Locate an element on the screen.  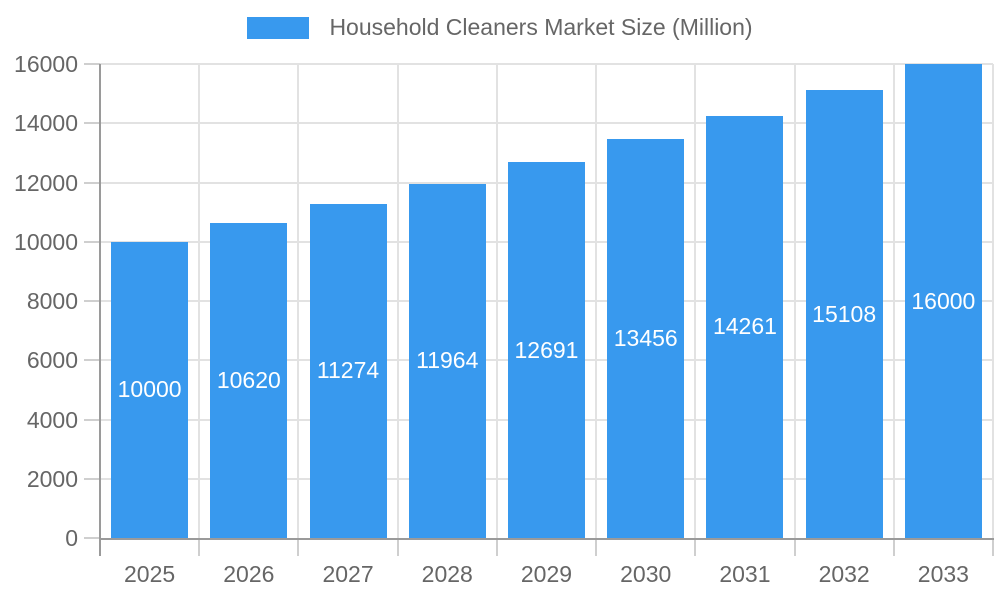
y-axis-tick-label: 8000 is located at coordinates (52, 301).